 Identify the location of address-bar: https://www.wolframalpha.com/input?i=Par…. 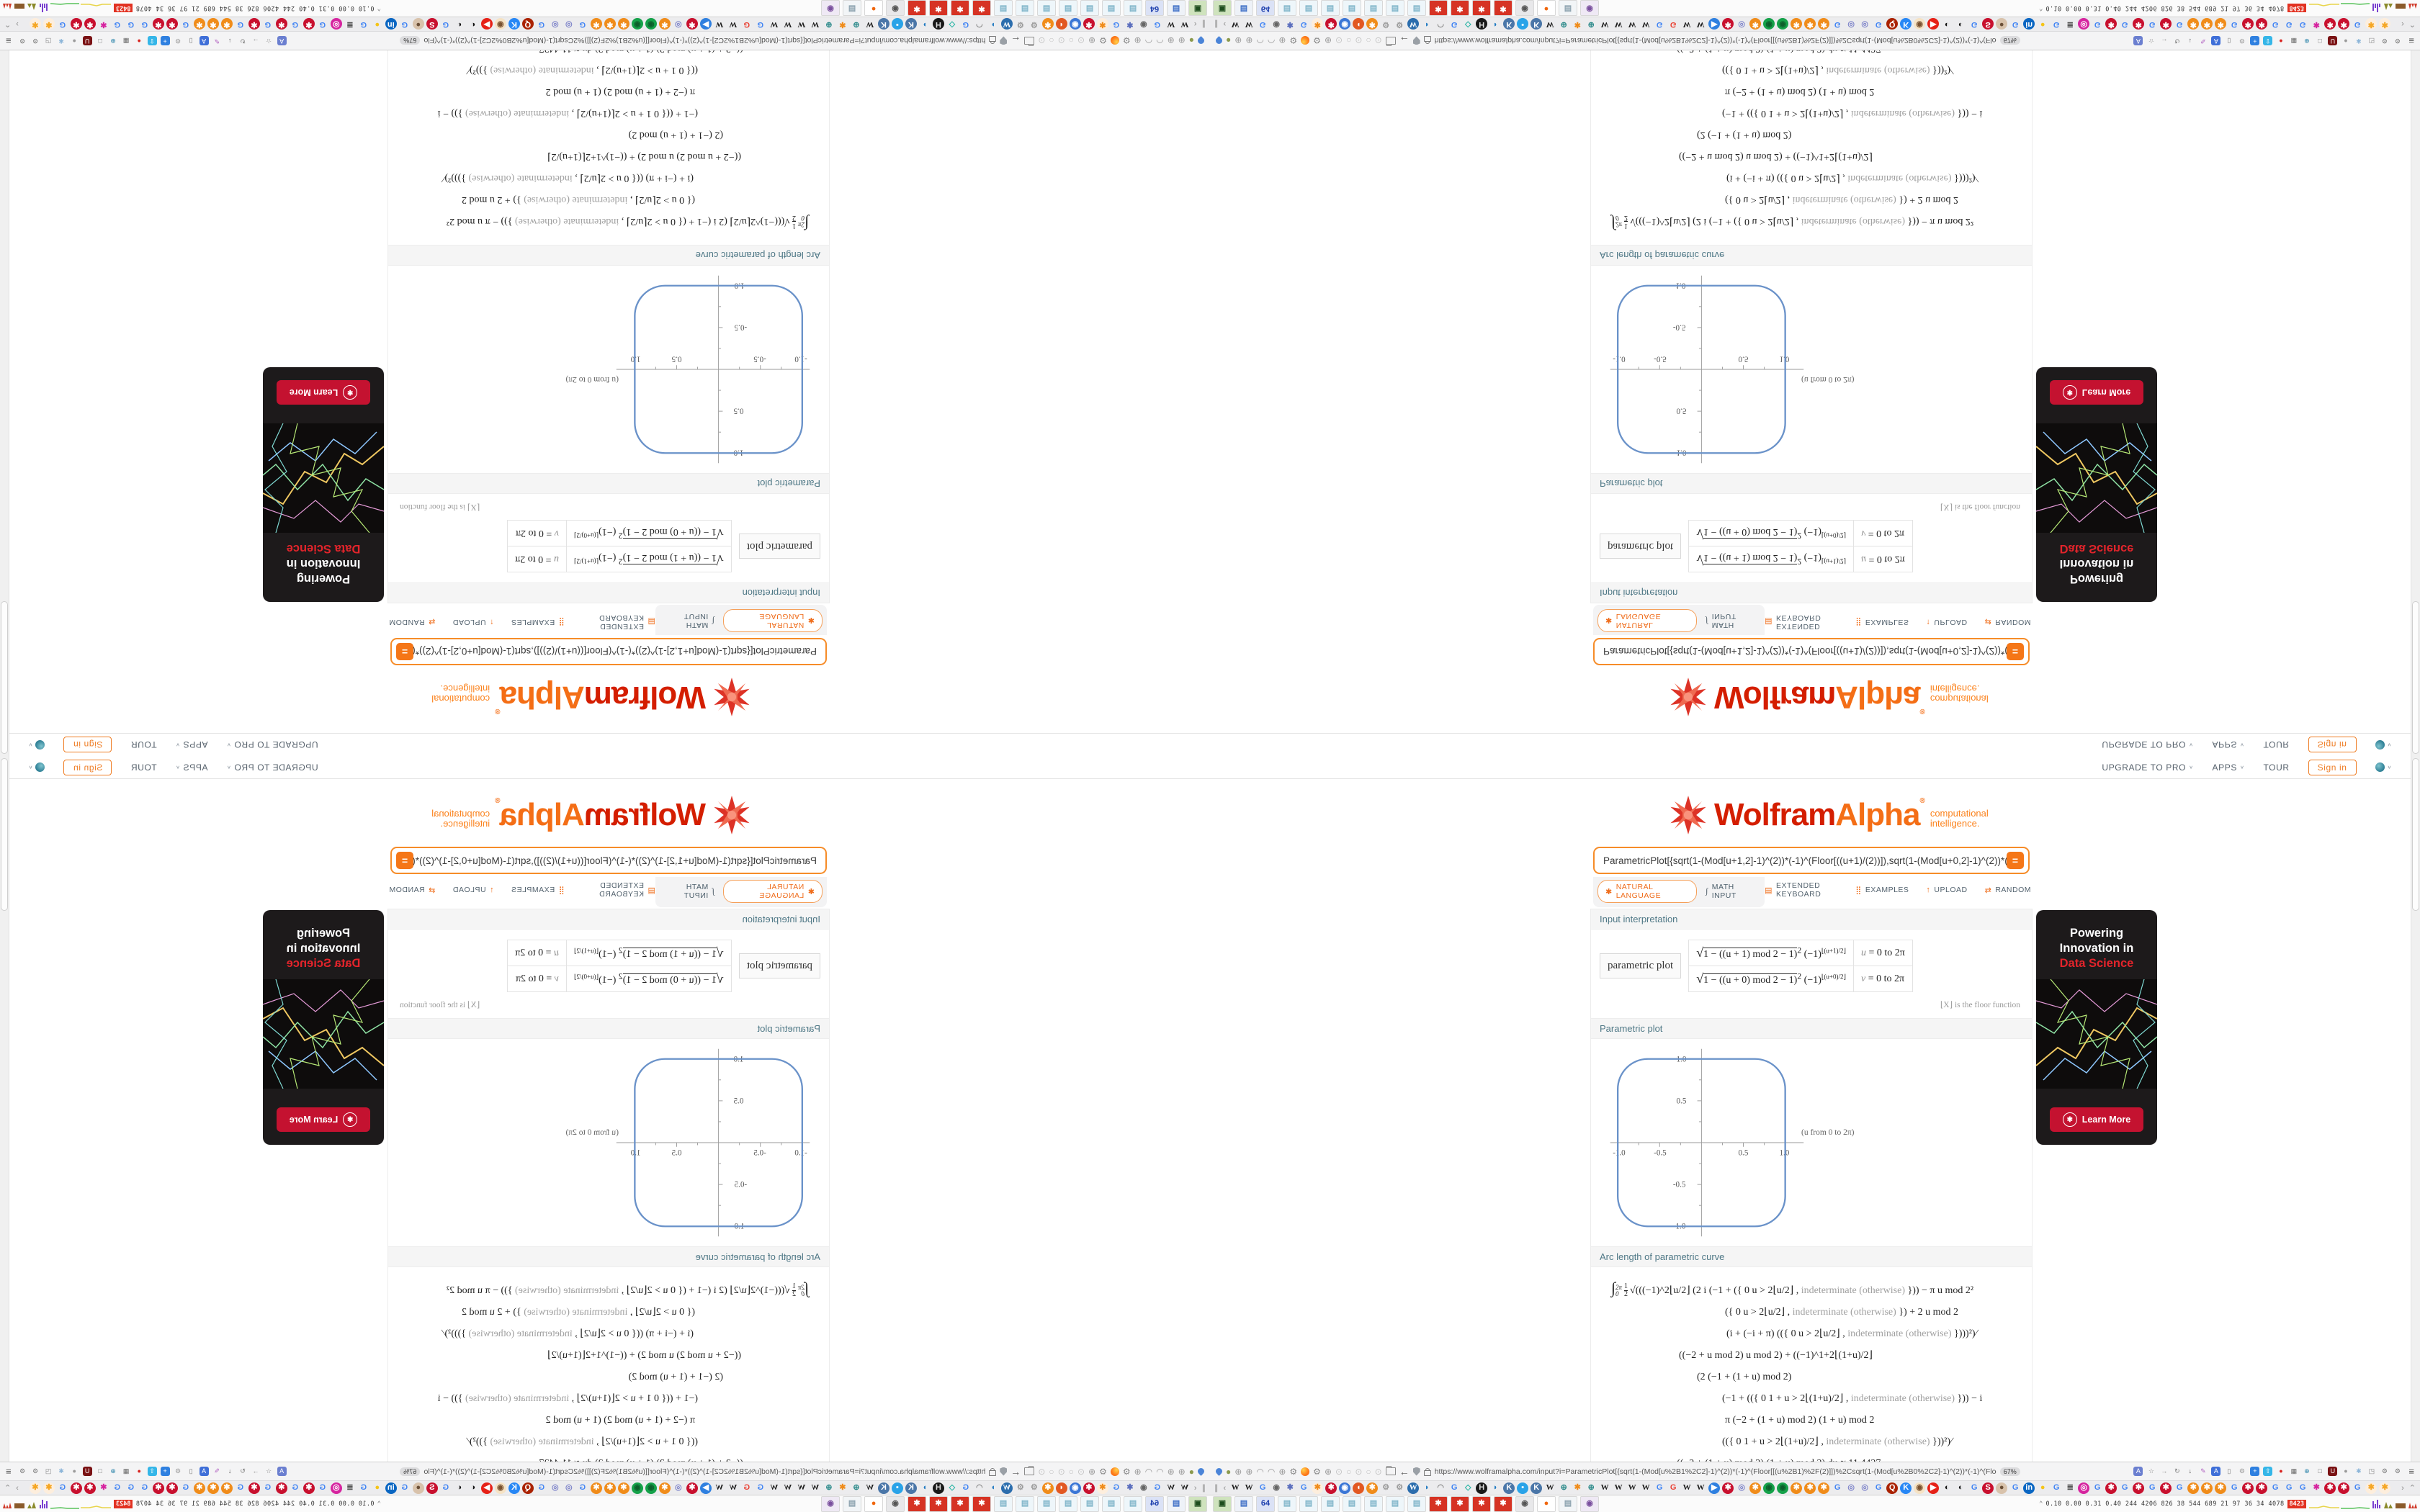
(1715, 1471).